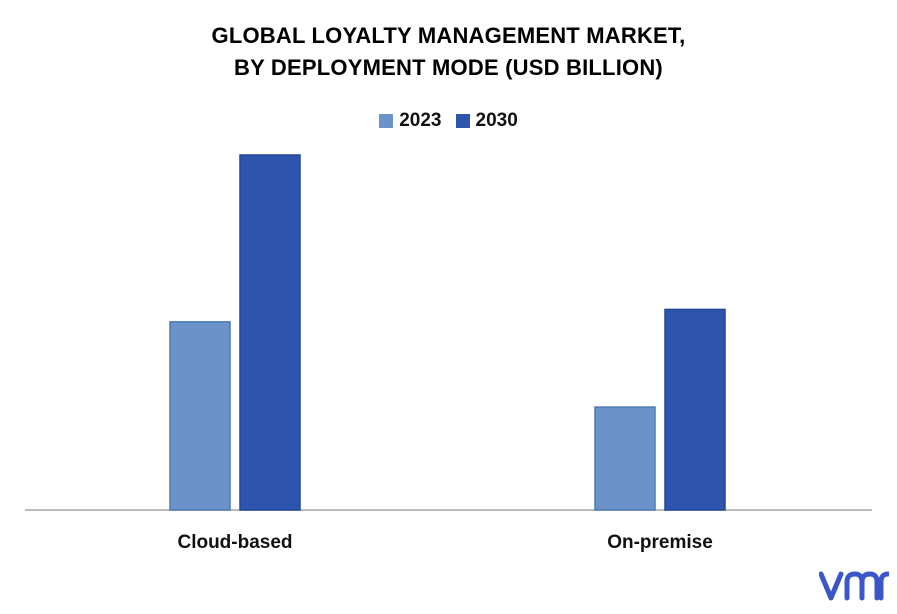 The image size is (897, 614). I want to click on x-tick-label-on-premise: On-premise, so click(660, 542).